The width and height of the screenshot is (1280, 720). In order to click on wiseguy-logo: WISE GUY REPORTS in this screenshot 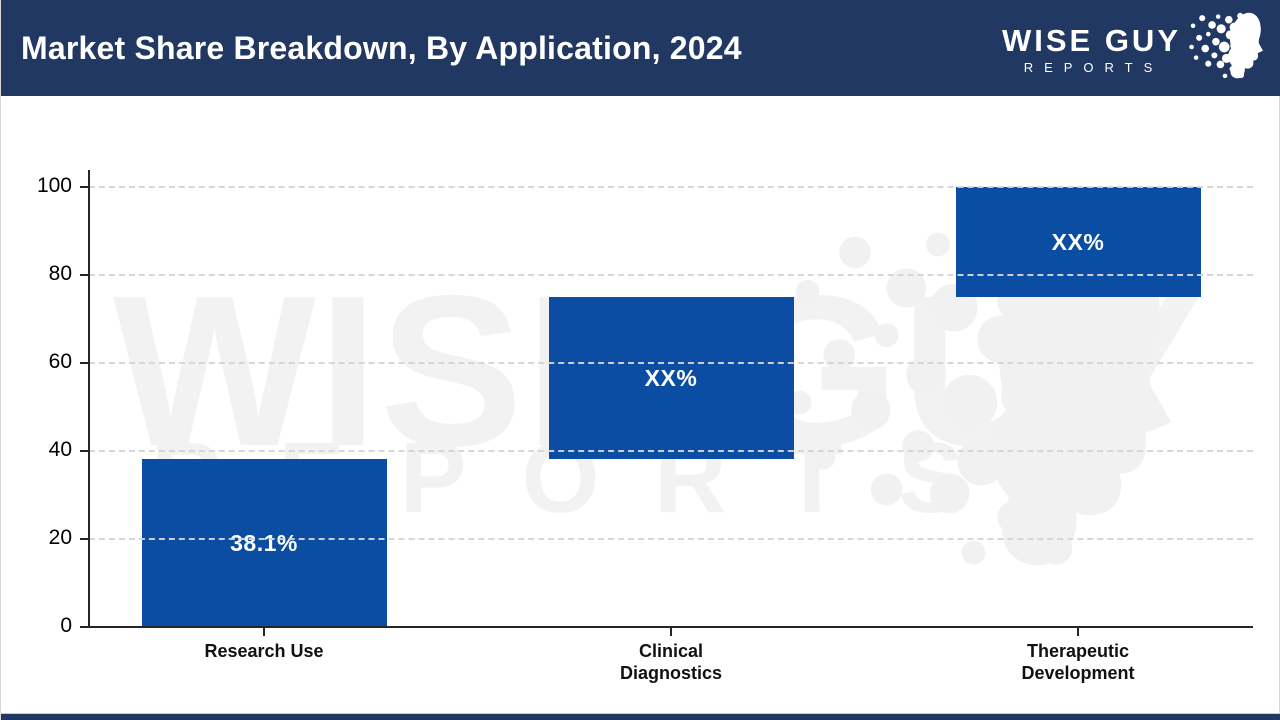, I will do `click(1132, 49)`.